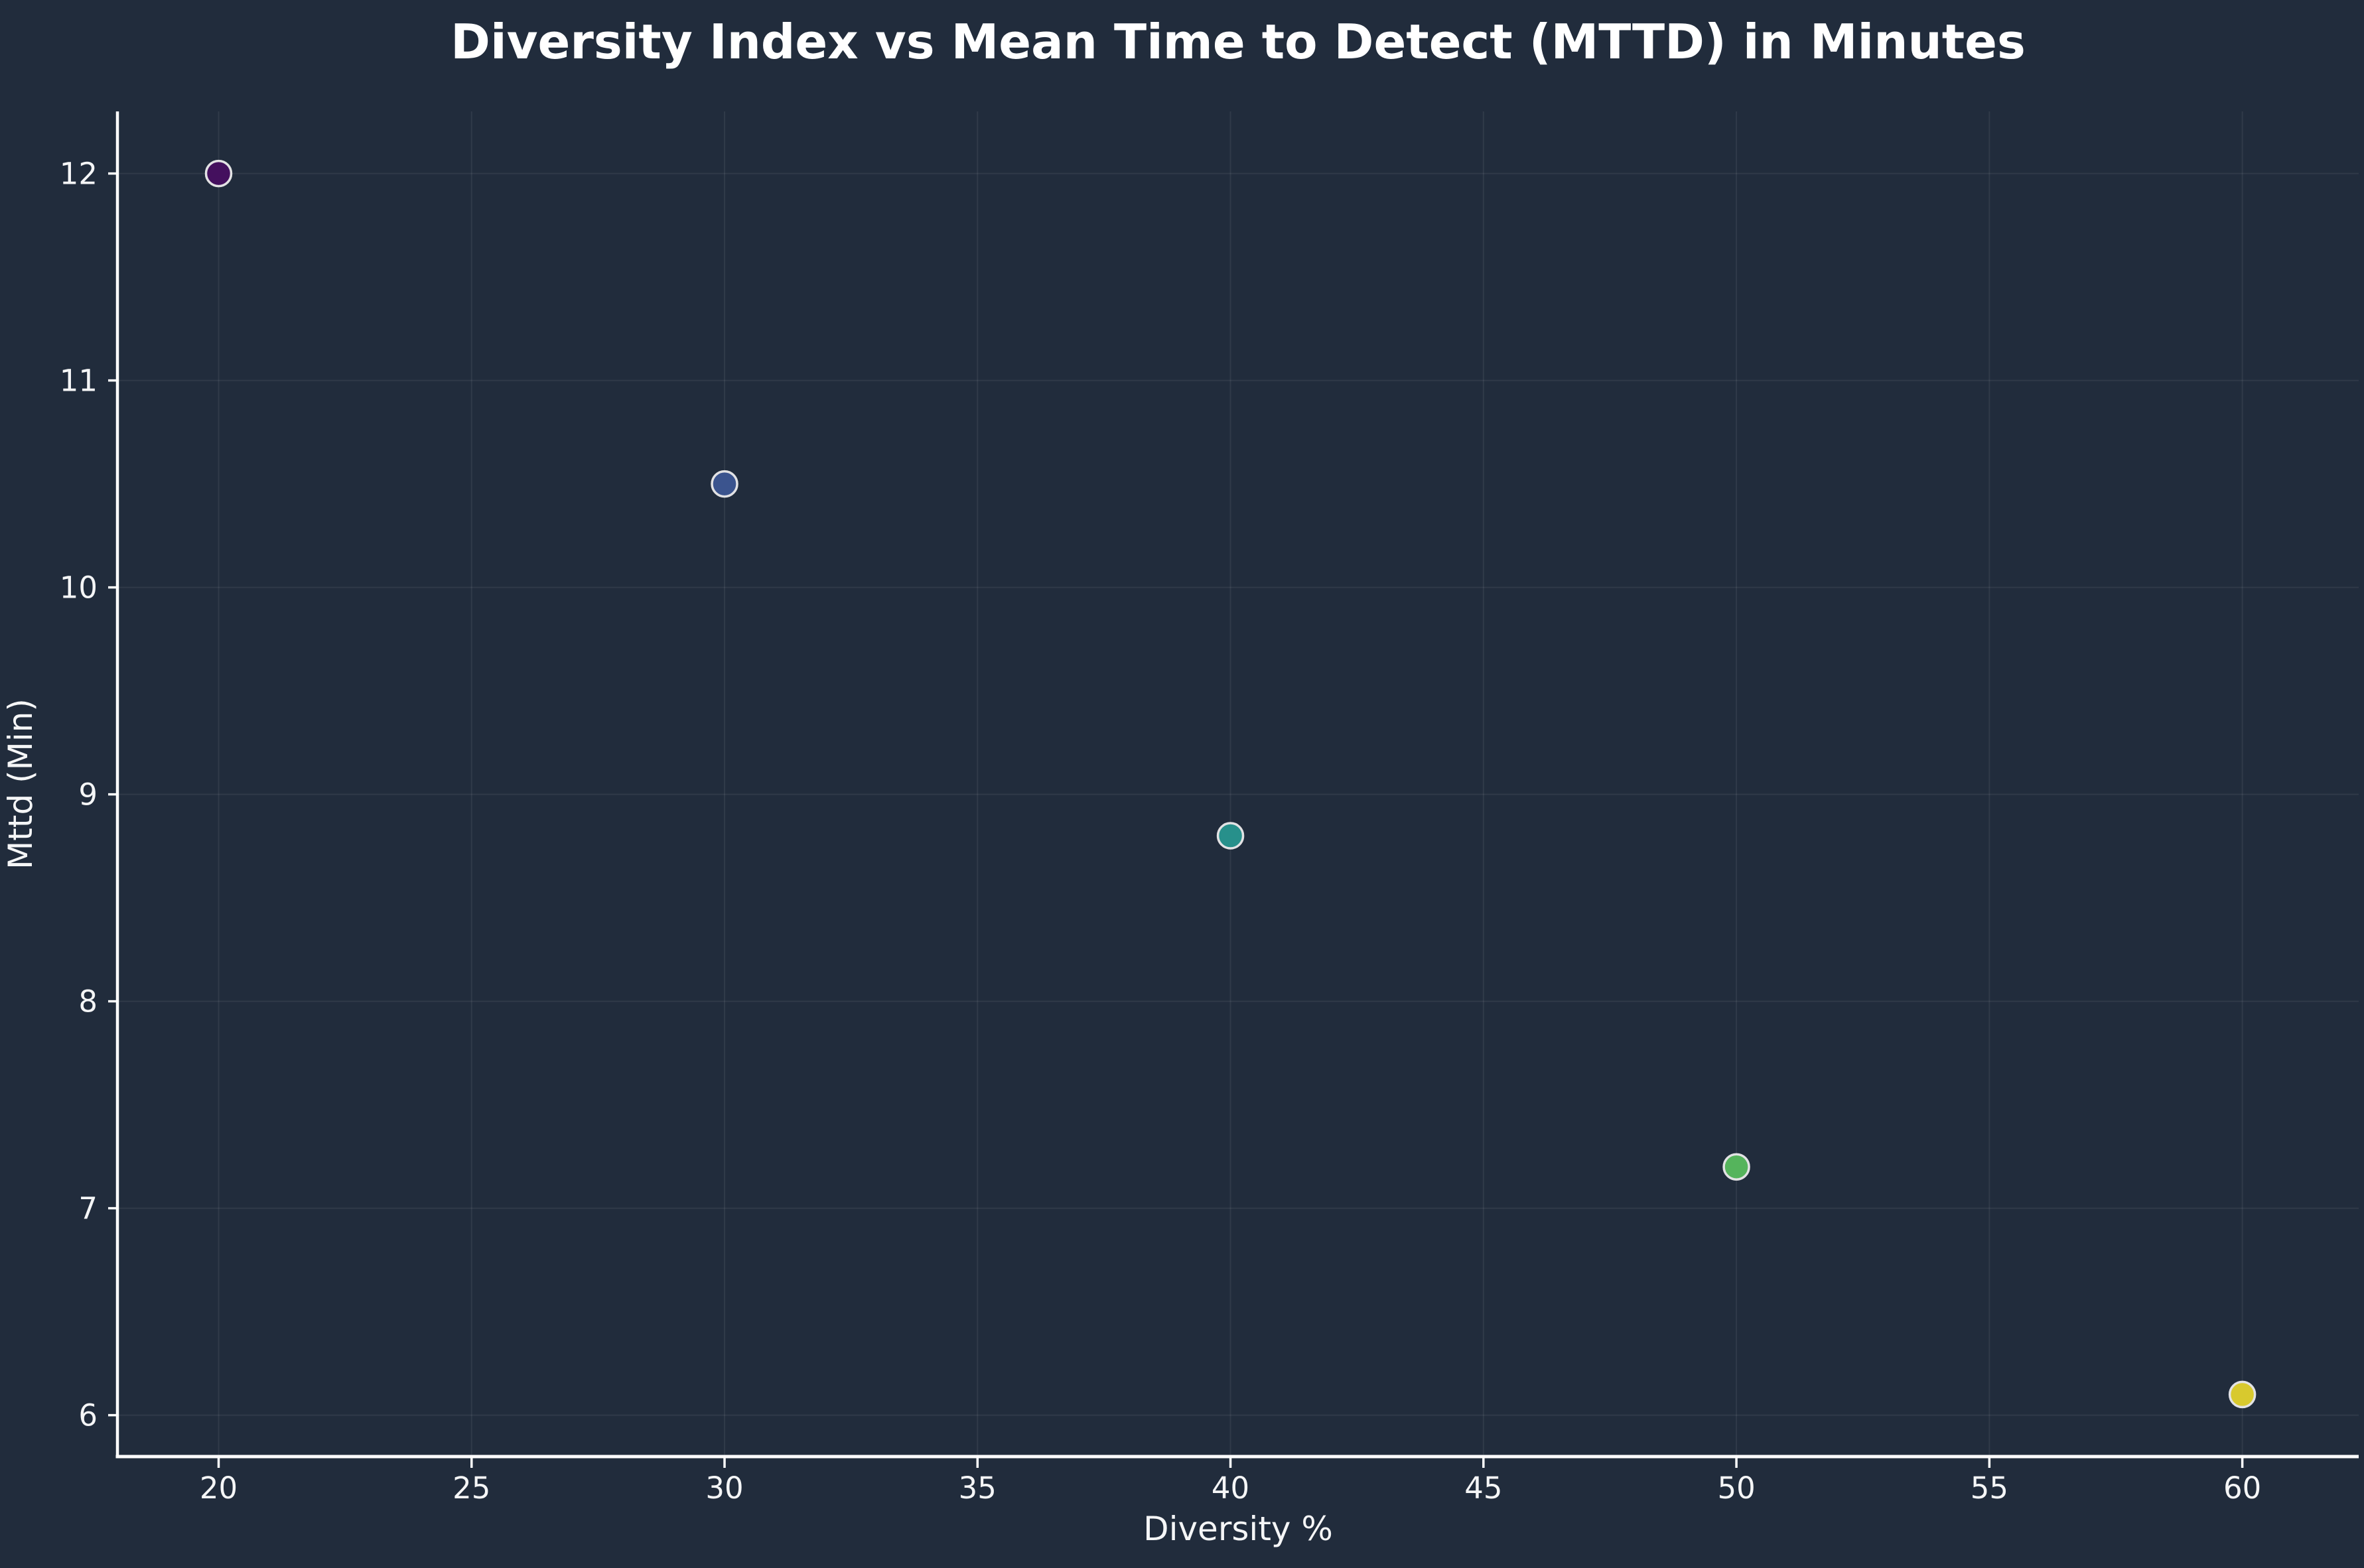 This screenshot has width=2364, height=1568. I want to click on x-tick-label: 55, so click(1990, 1488).